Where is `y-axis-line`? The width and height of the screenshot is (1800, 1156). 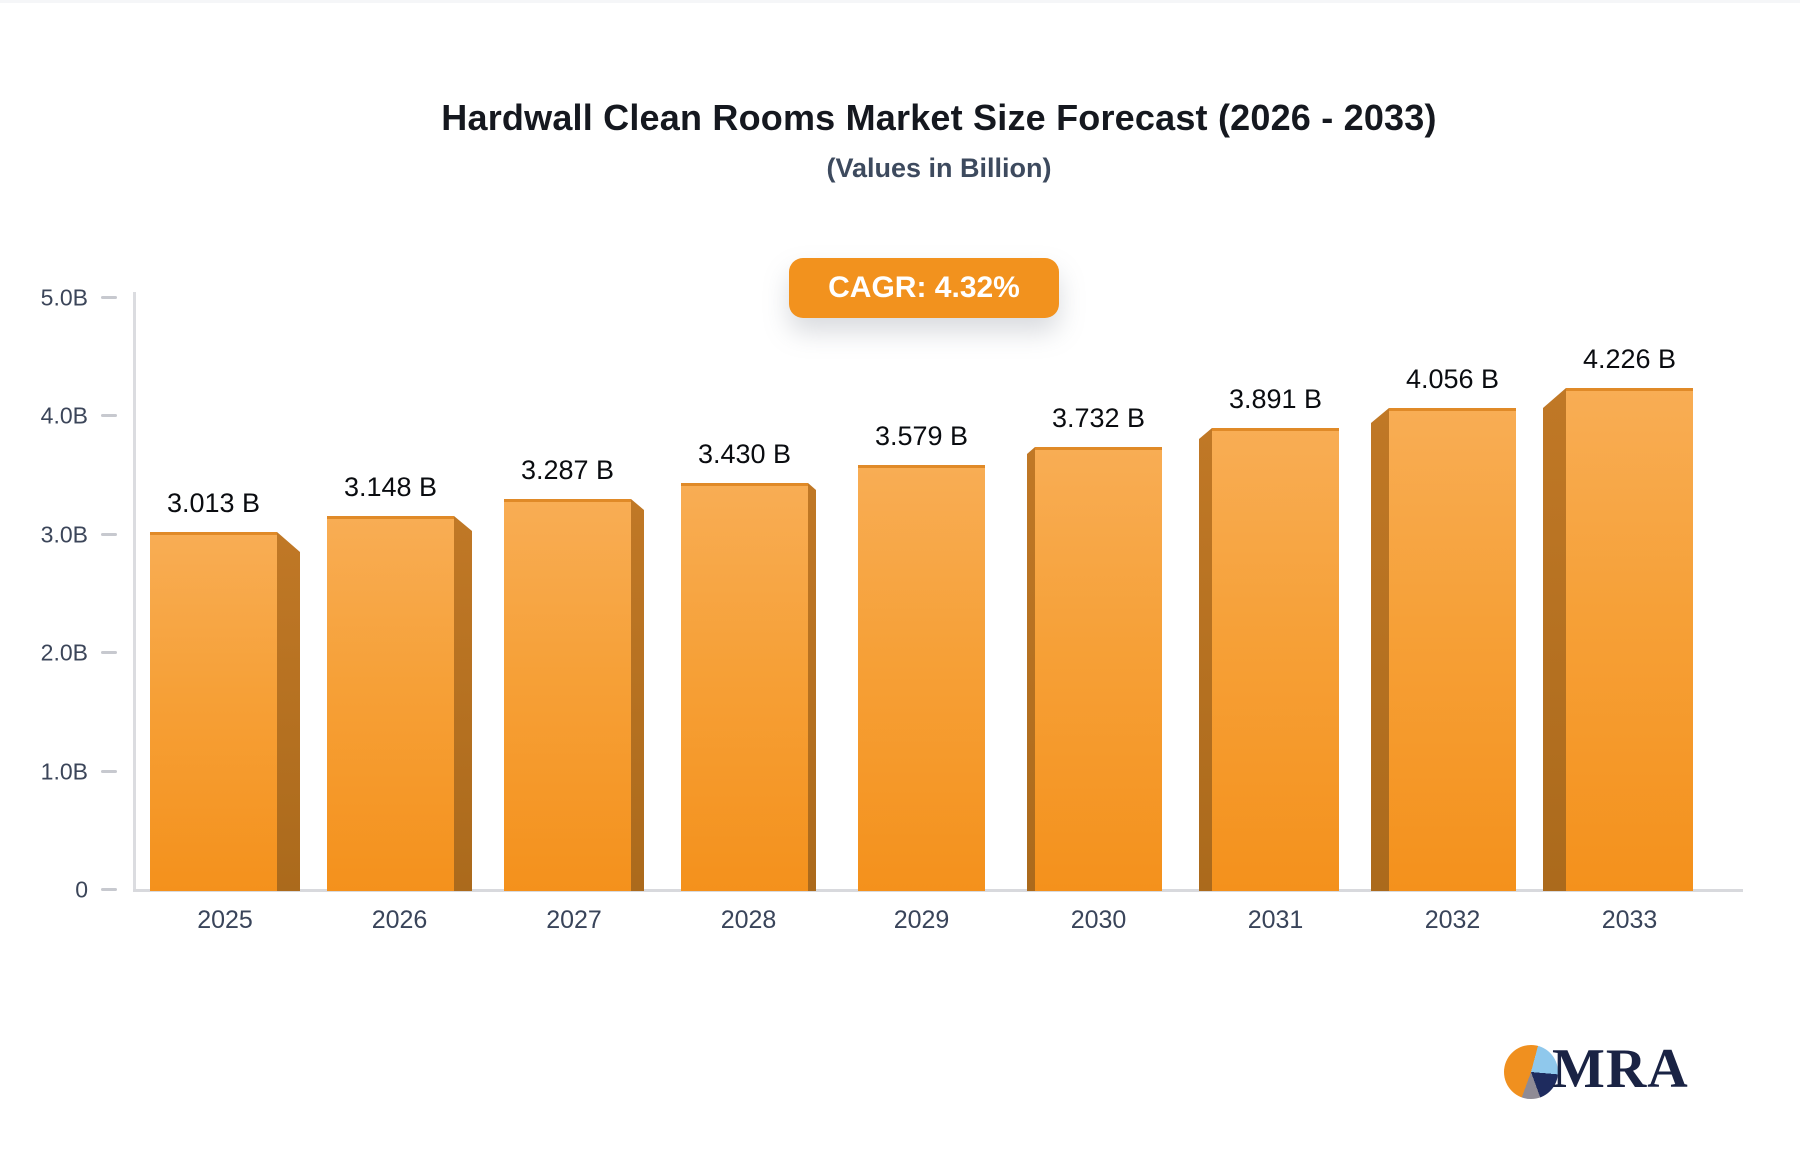
y-axis-line is located at coordinates (134, 590).